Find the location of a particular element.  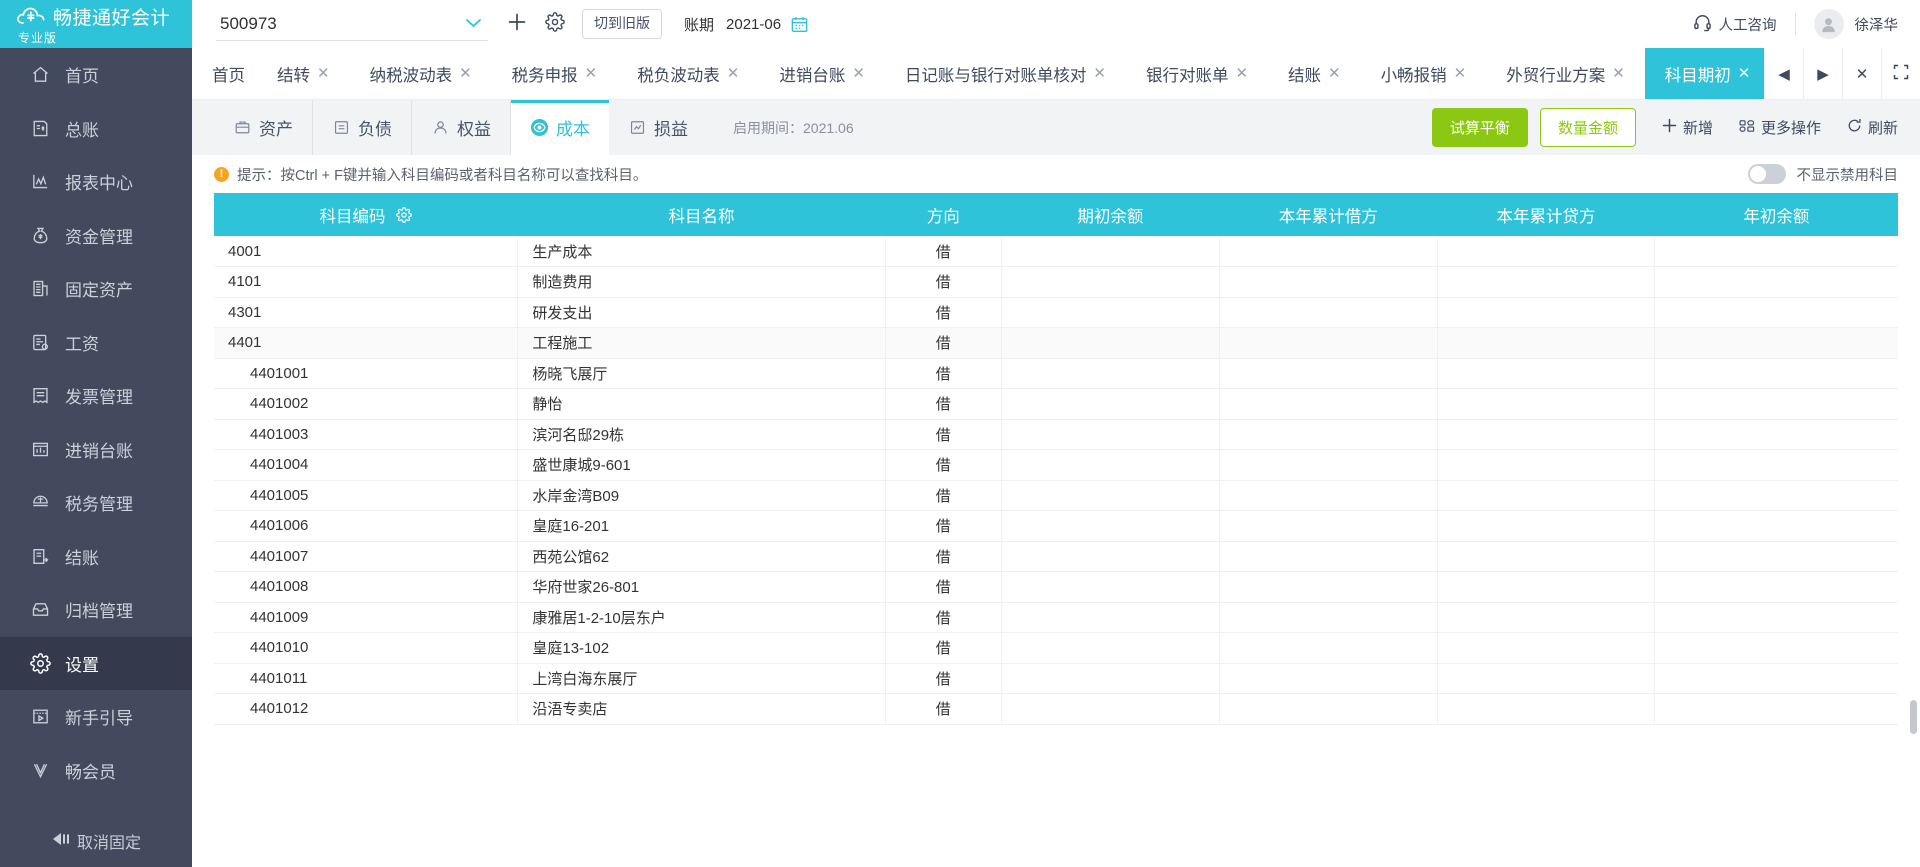

column-header-ytd-credit: 本年累计贷方 is located at coordinates (1546, 214).